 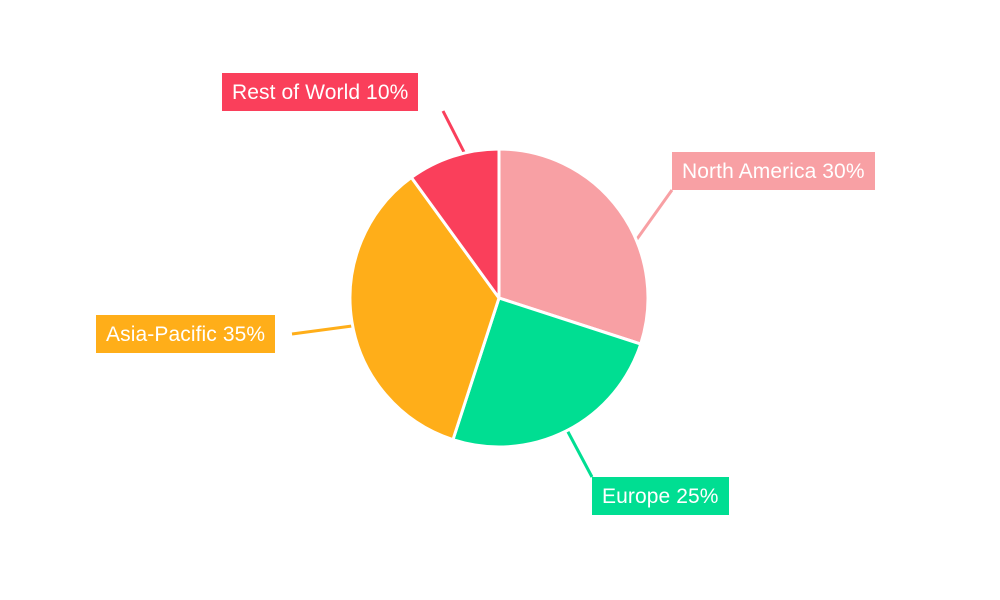 What do you see at coordinates (454, 133) in the screenshot?
I see `leader-line-rest-of-world` at bounding box center [454, 133].